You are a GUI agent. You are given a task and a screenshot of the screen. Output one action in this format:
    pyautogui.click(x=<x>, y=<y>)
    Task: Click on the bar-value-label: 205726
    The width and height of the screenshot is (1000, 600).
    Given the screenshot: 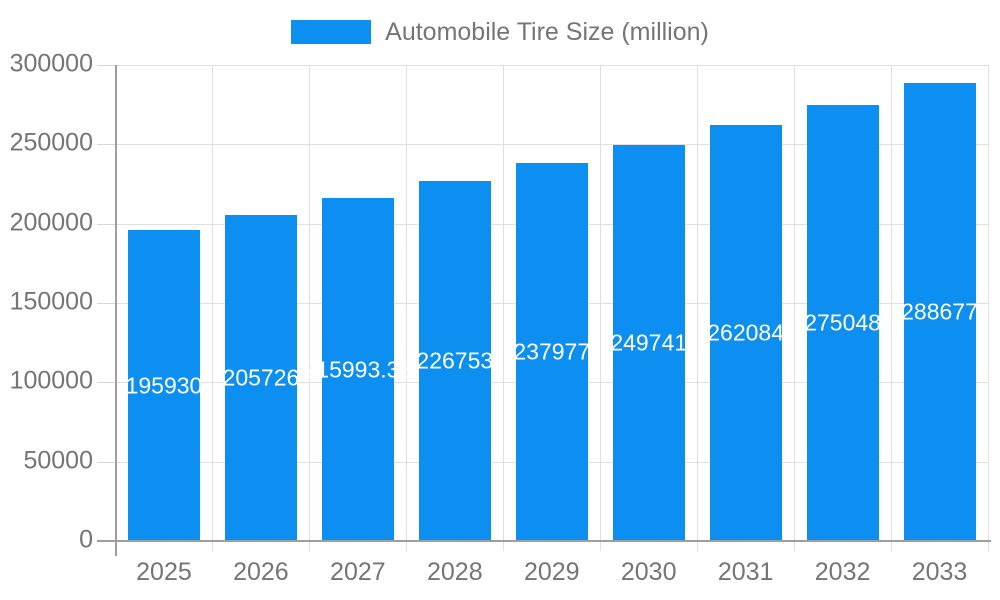 What is the action you would take?
    pyautogui.click(x=261, y=377)
    